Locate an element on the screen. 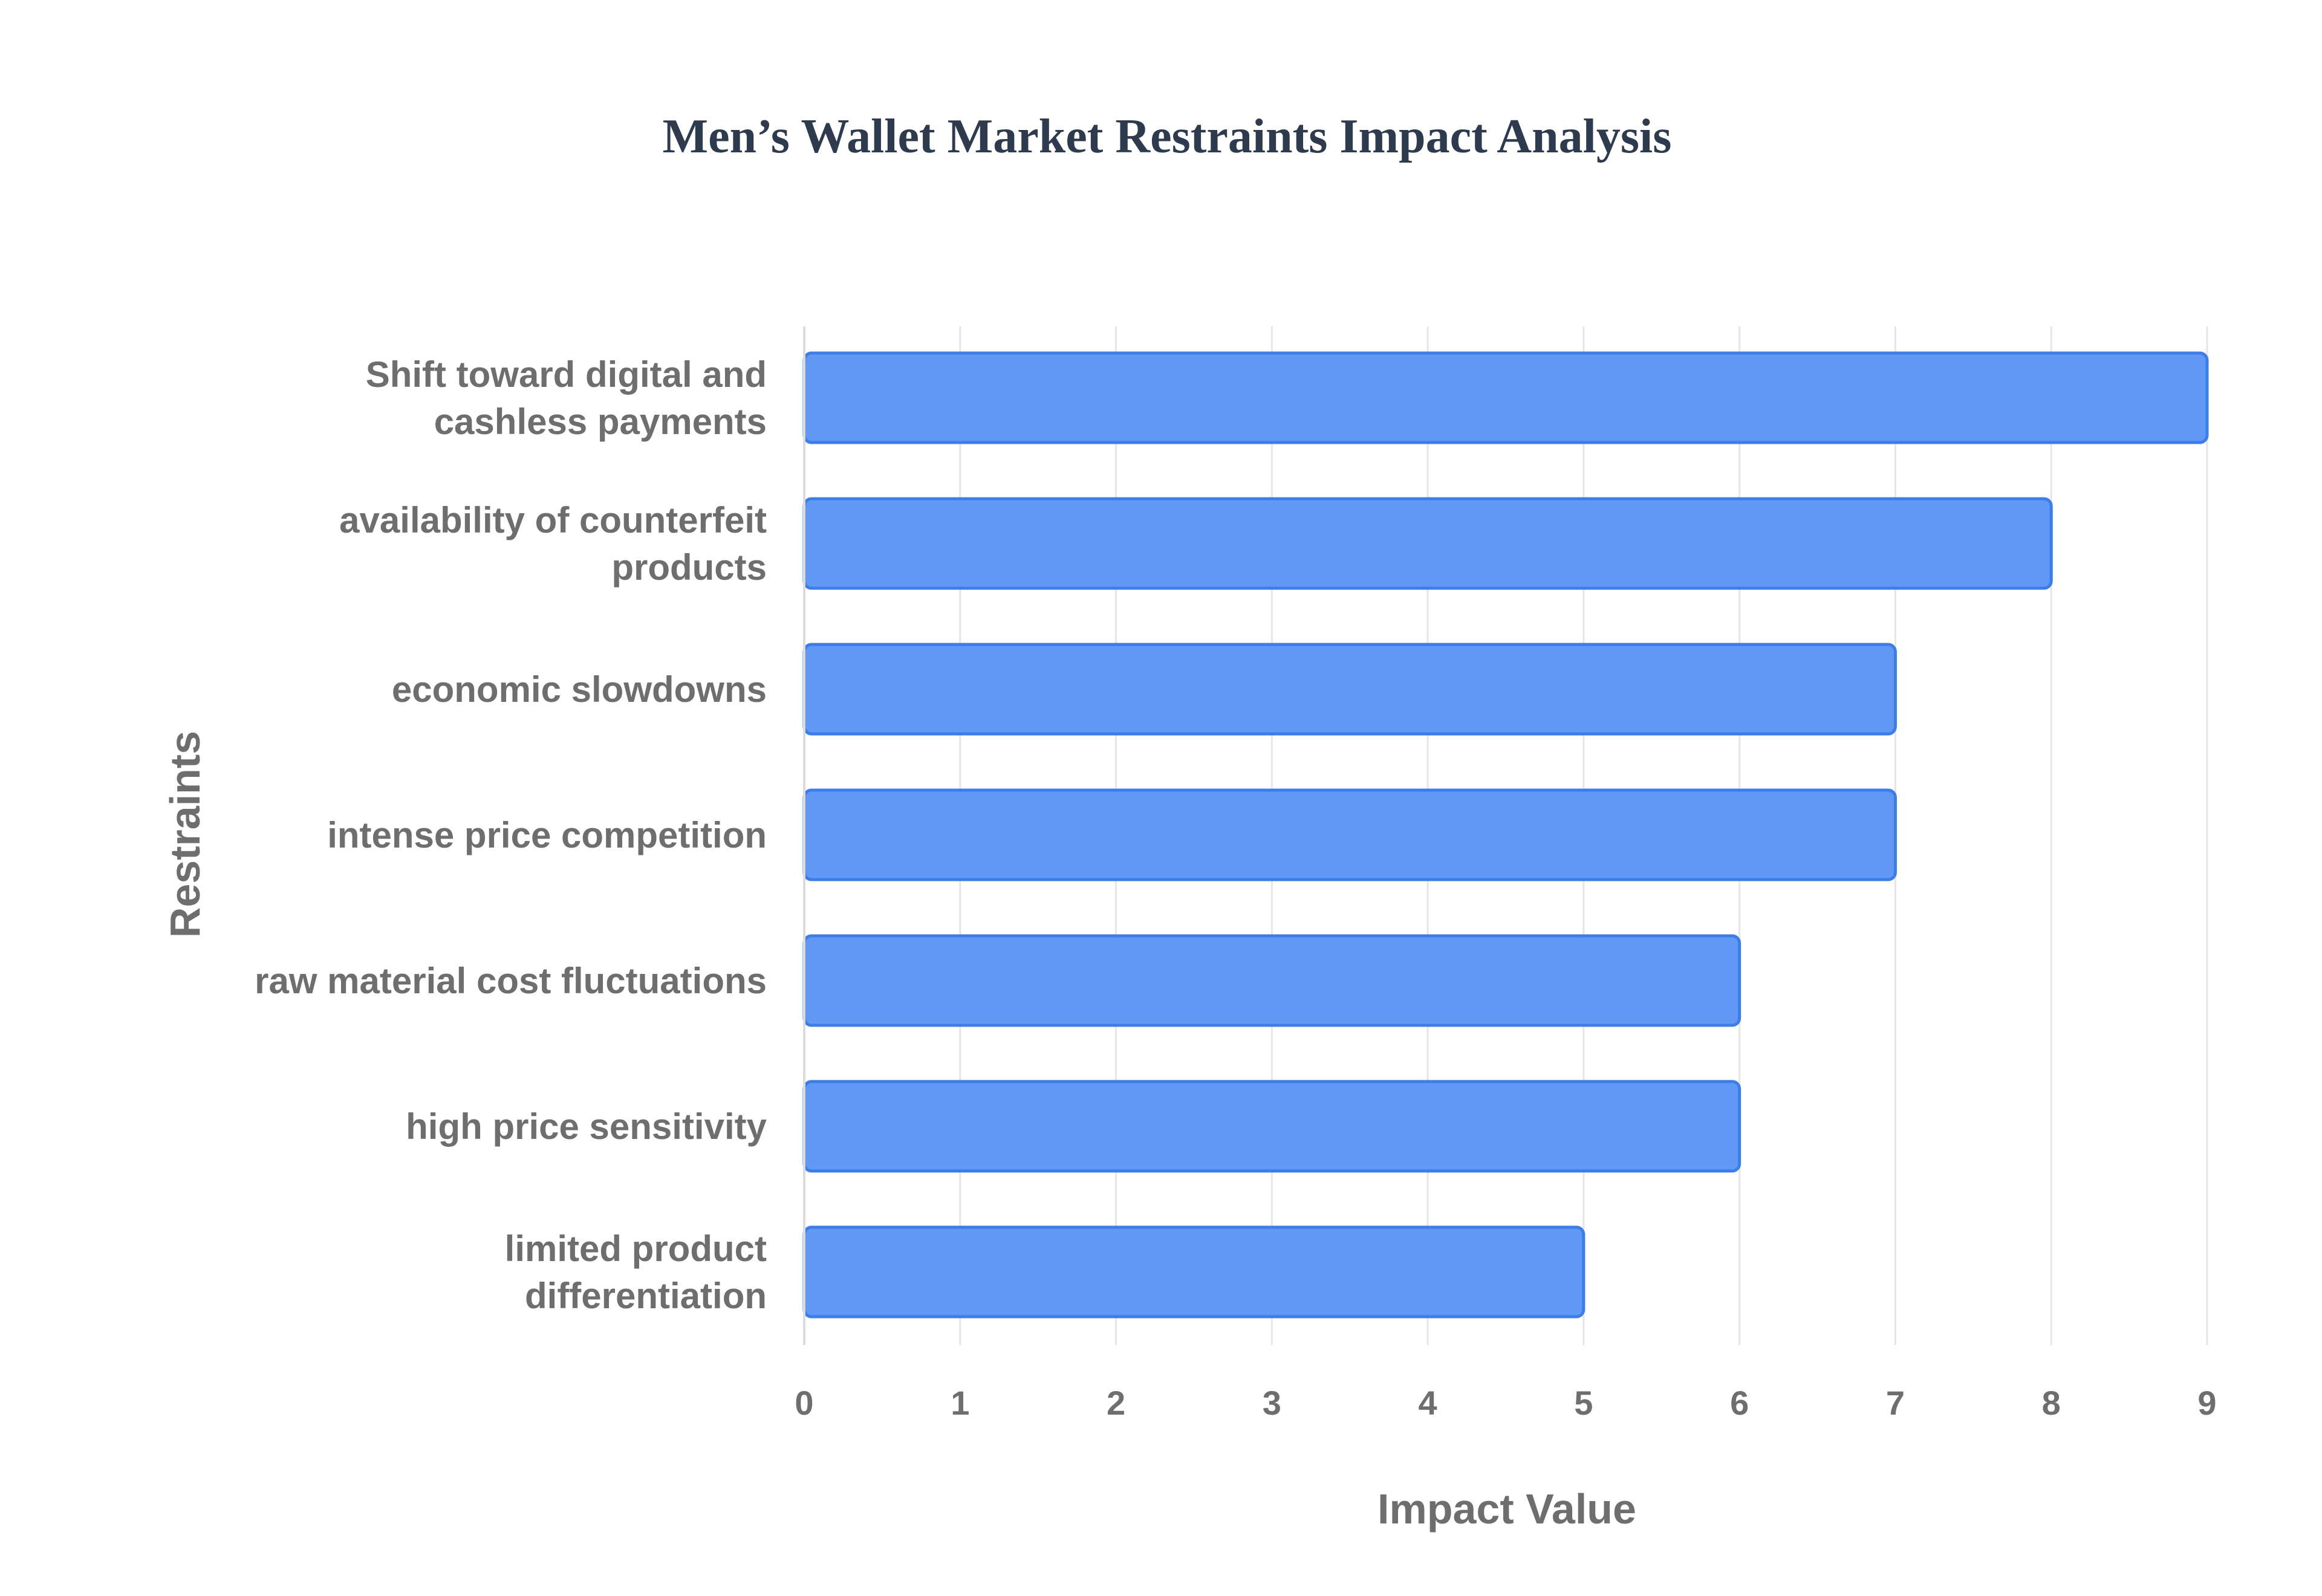 The image size is (2322, 1596). category-label: limited product differentiation is located at coordinates (636, 1272).